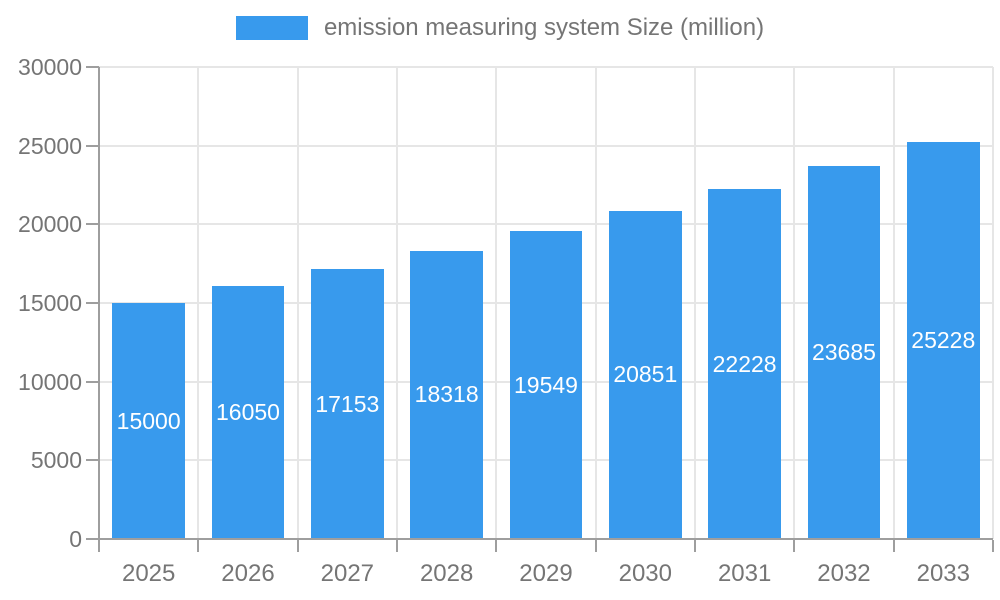  What do you see at coordinates (50, 303) in the screenshot?
I see `y-tick-label: 15000` at bounding box center [50, 303].